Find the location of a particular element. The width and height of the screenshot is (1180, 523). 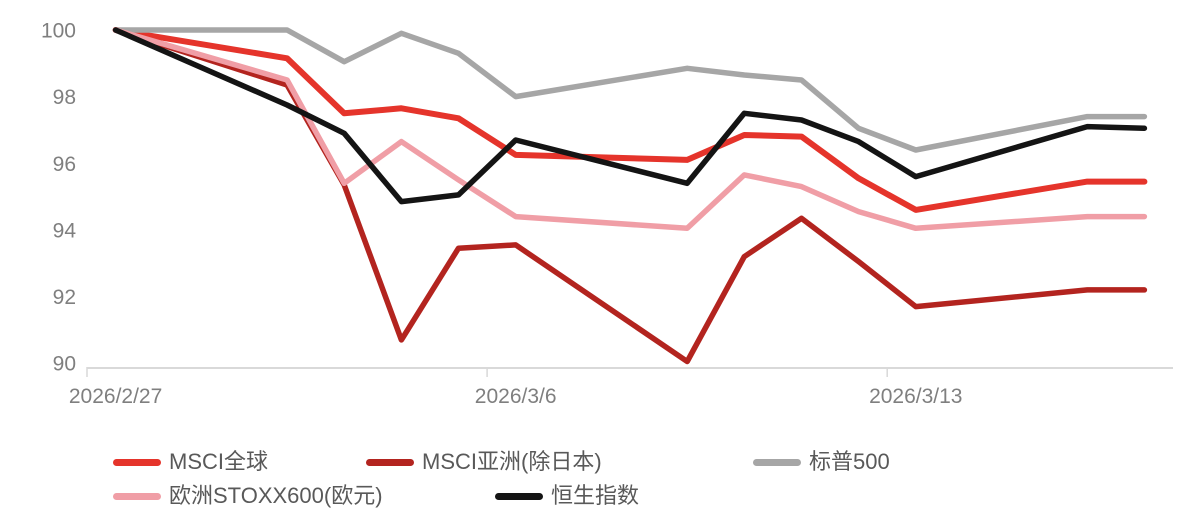

legend-item-欧洲STOXX600(欧元): 欧洲STOXX600(欧元) is located at coordinates (248, 496).